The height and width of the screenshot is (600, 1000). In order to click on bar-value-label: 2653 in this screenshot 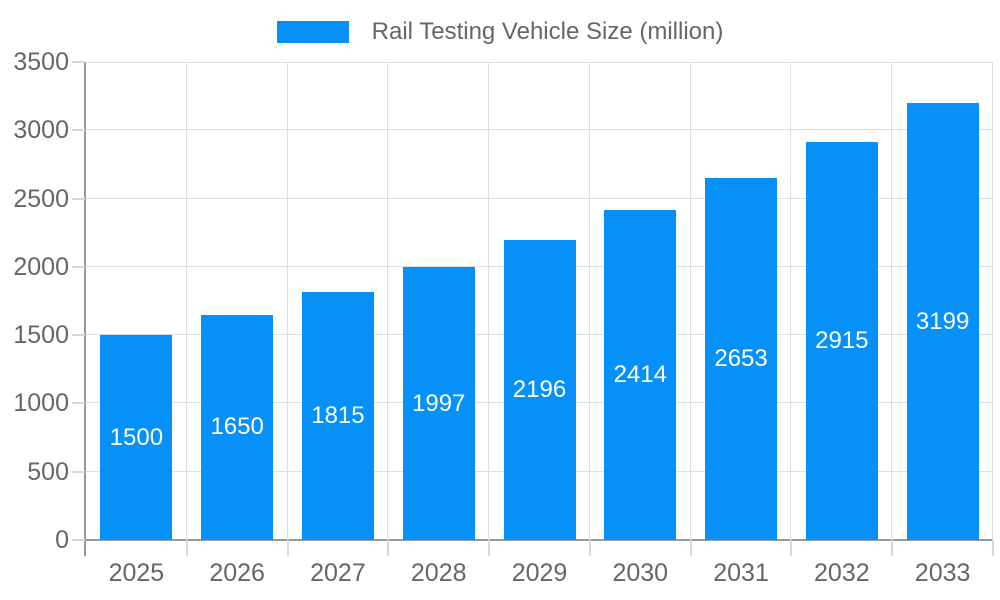, I will do `click(741, 358)`.